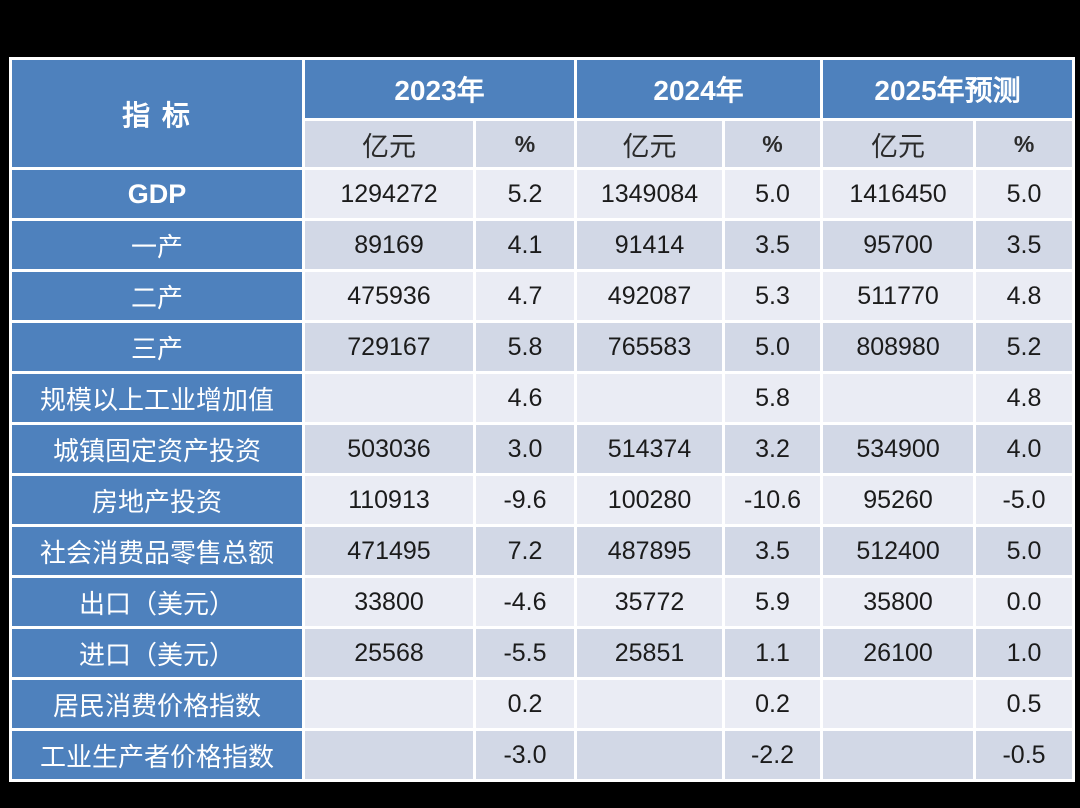 This screenshot has width=1080, height=808. What do you see at coordinates (773, 602) in the screenshot?
I see `row-value: 5.9` at bounding box center [773, 602].